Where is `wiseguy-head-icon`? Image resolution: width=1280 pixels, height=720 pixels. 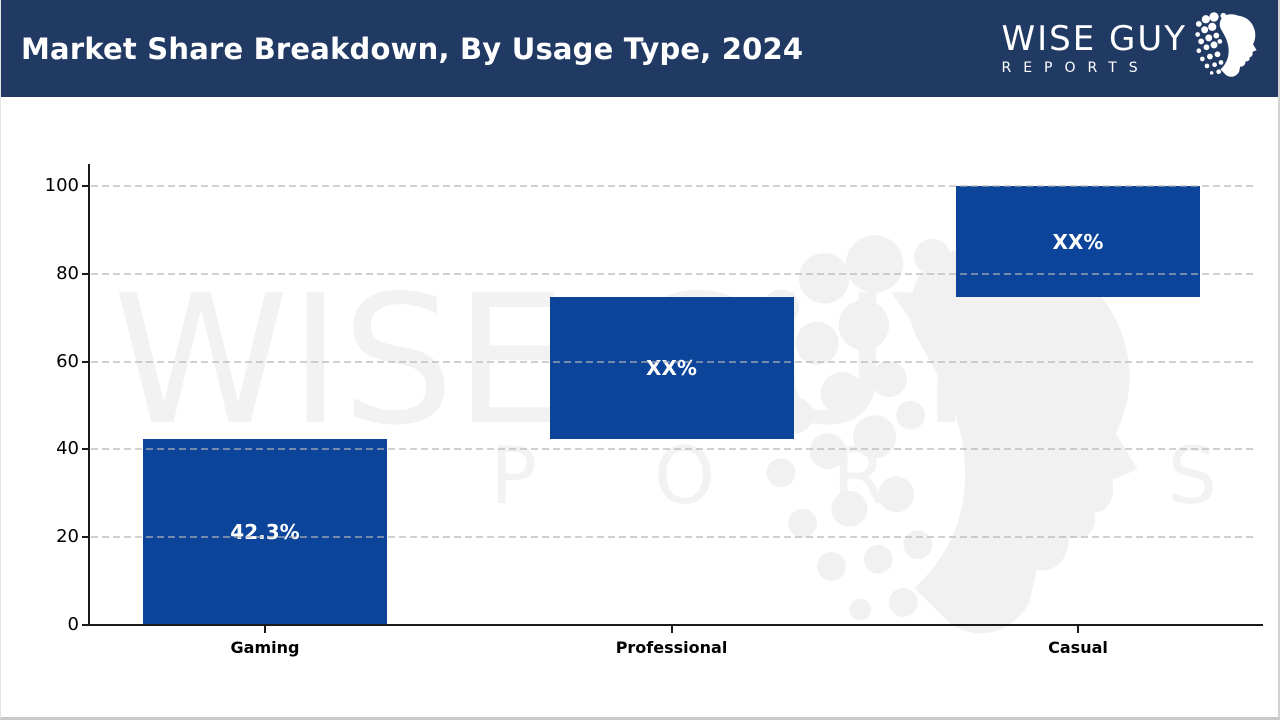
wiseguy-head-icon is located at coordinates (1226, 44).